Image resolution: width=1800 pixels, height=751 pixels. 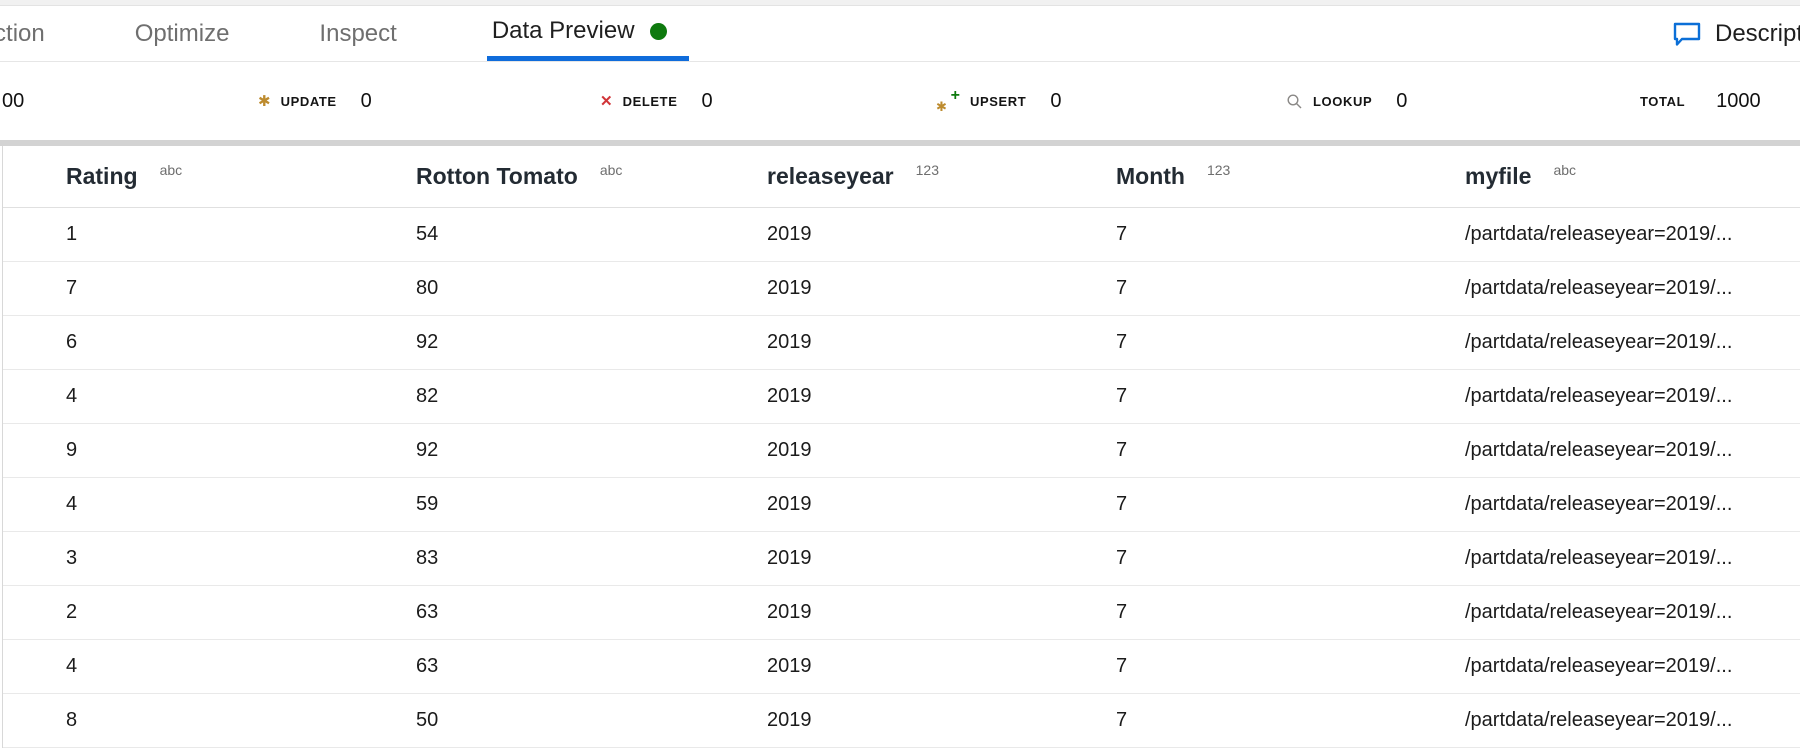 What do you see at coordinates (182, 33) in the screenshot?
I see `tab-optimize: Optimize` at bounding box center [182, 33].